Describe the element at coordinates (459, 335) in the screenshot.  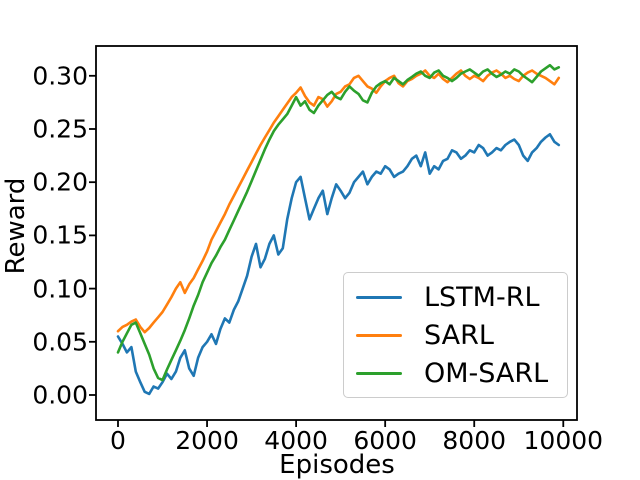
I see `legend-label-sarl: SARL` at that location.